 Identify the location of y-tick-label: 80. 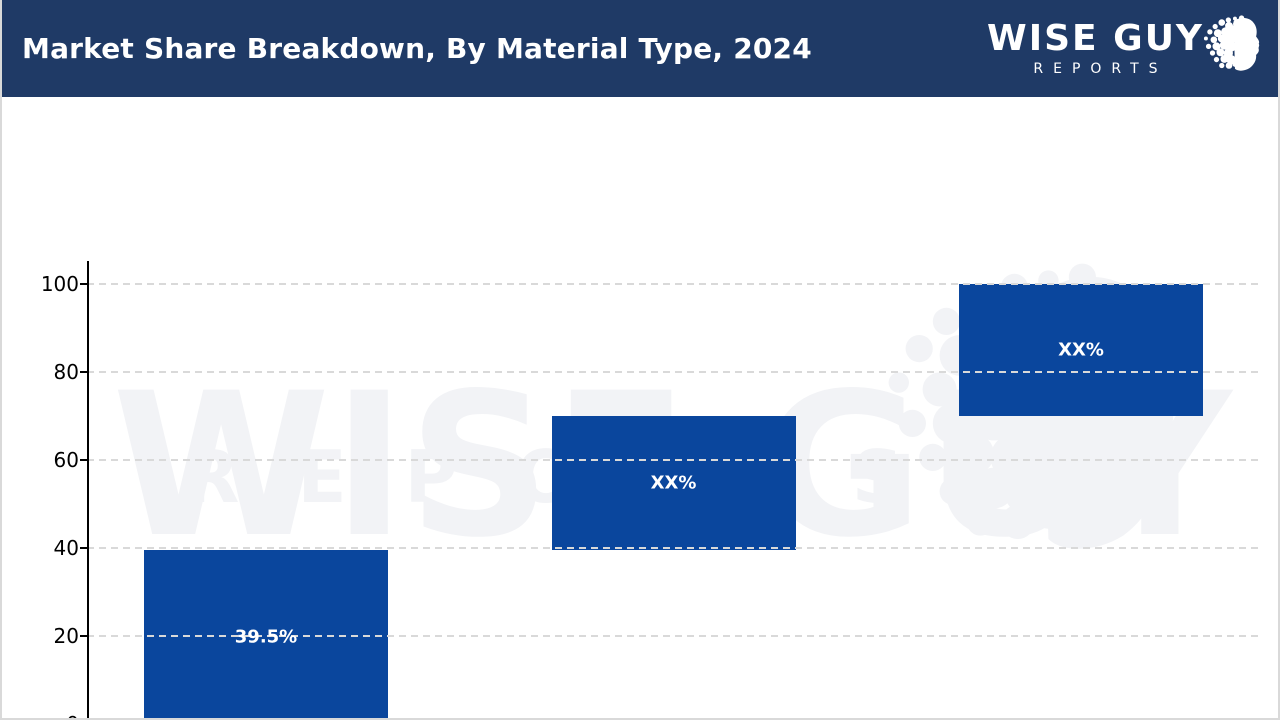
(66, 372).